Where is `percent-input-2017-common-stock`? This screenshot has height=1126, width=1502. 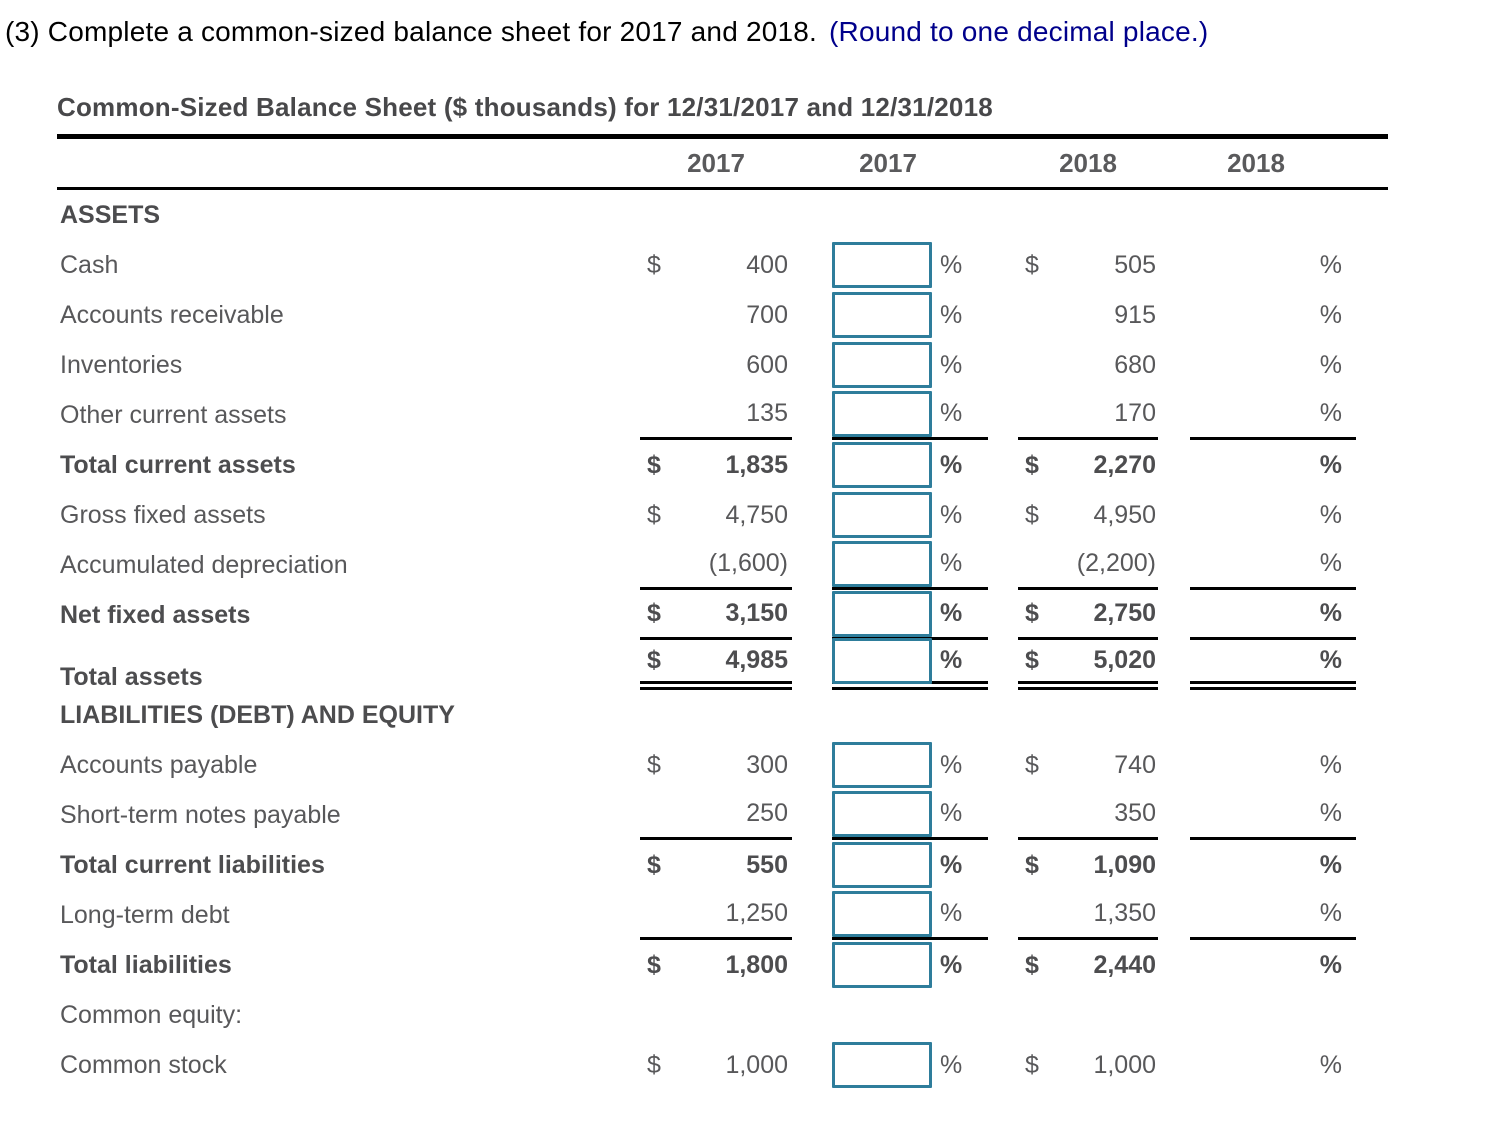 percent-input-2017-common-stock is located at coordinates (882, 1065).